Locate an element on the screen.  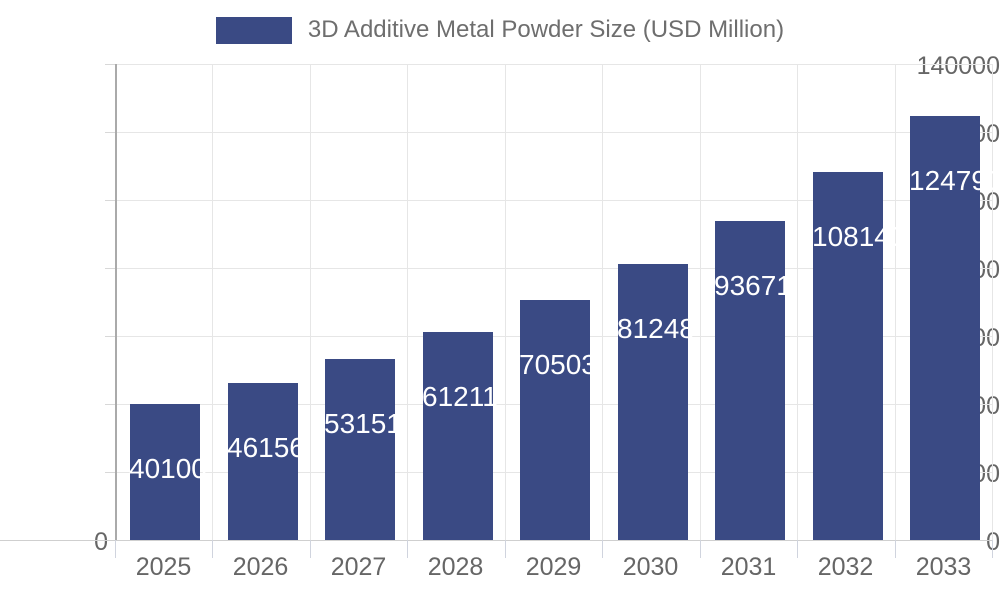
bar-2025 is located at coordinates (165, 472).